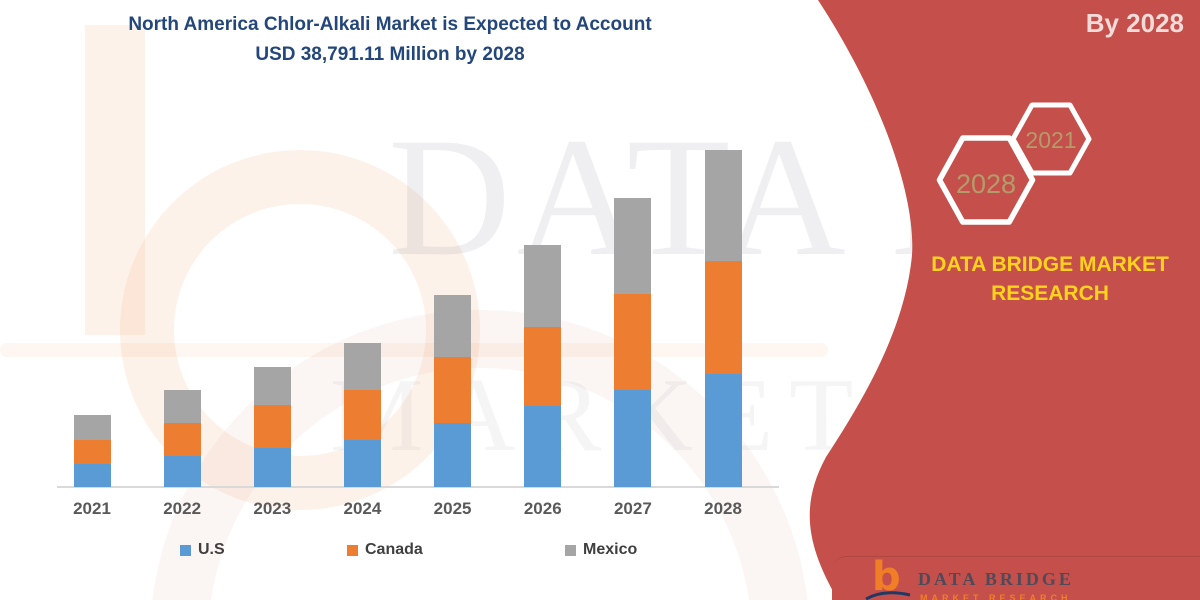  Describe the element at coordinates (453, 326) in the screenshot. I see `bar-segment-mexico-2025` at that location.